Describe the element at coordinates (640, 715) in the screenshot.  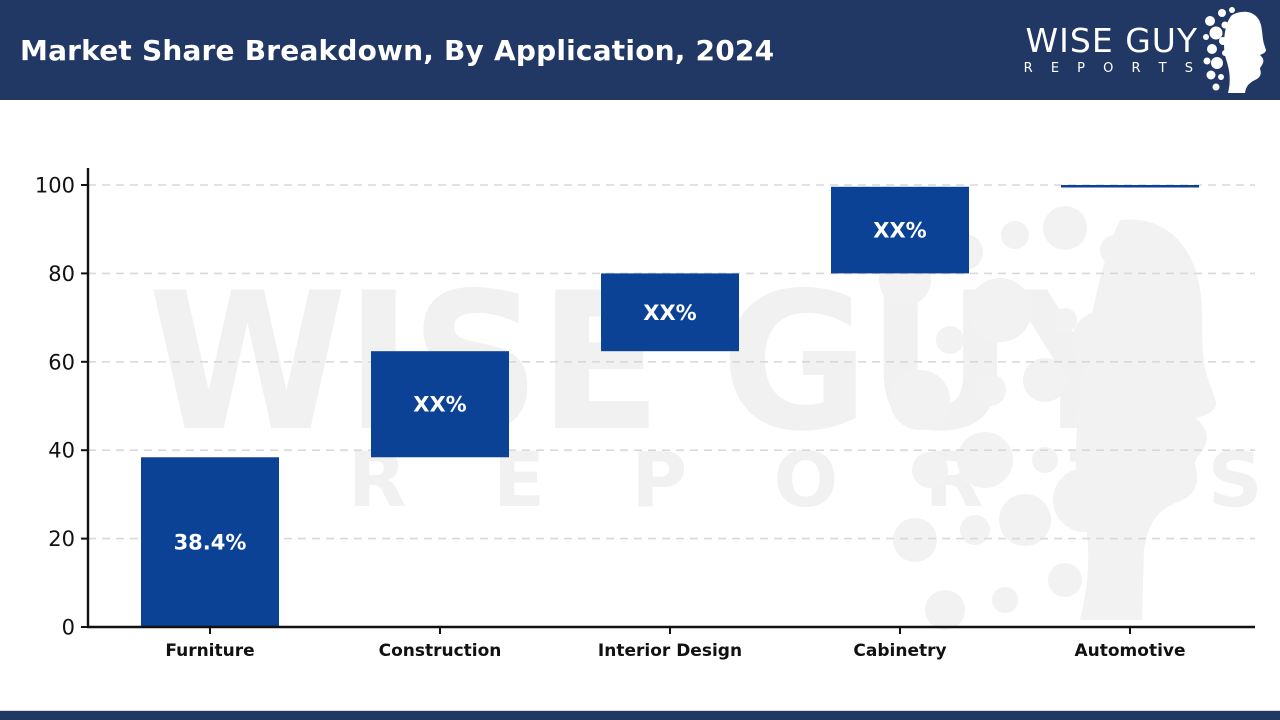
I see `footer-bar` at that location.